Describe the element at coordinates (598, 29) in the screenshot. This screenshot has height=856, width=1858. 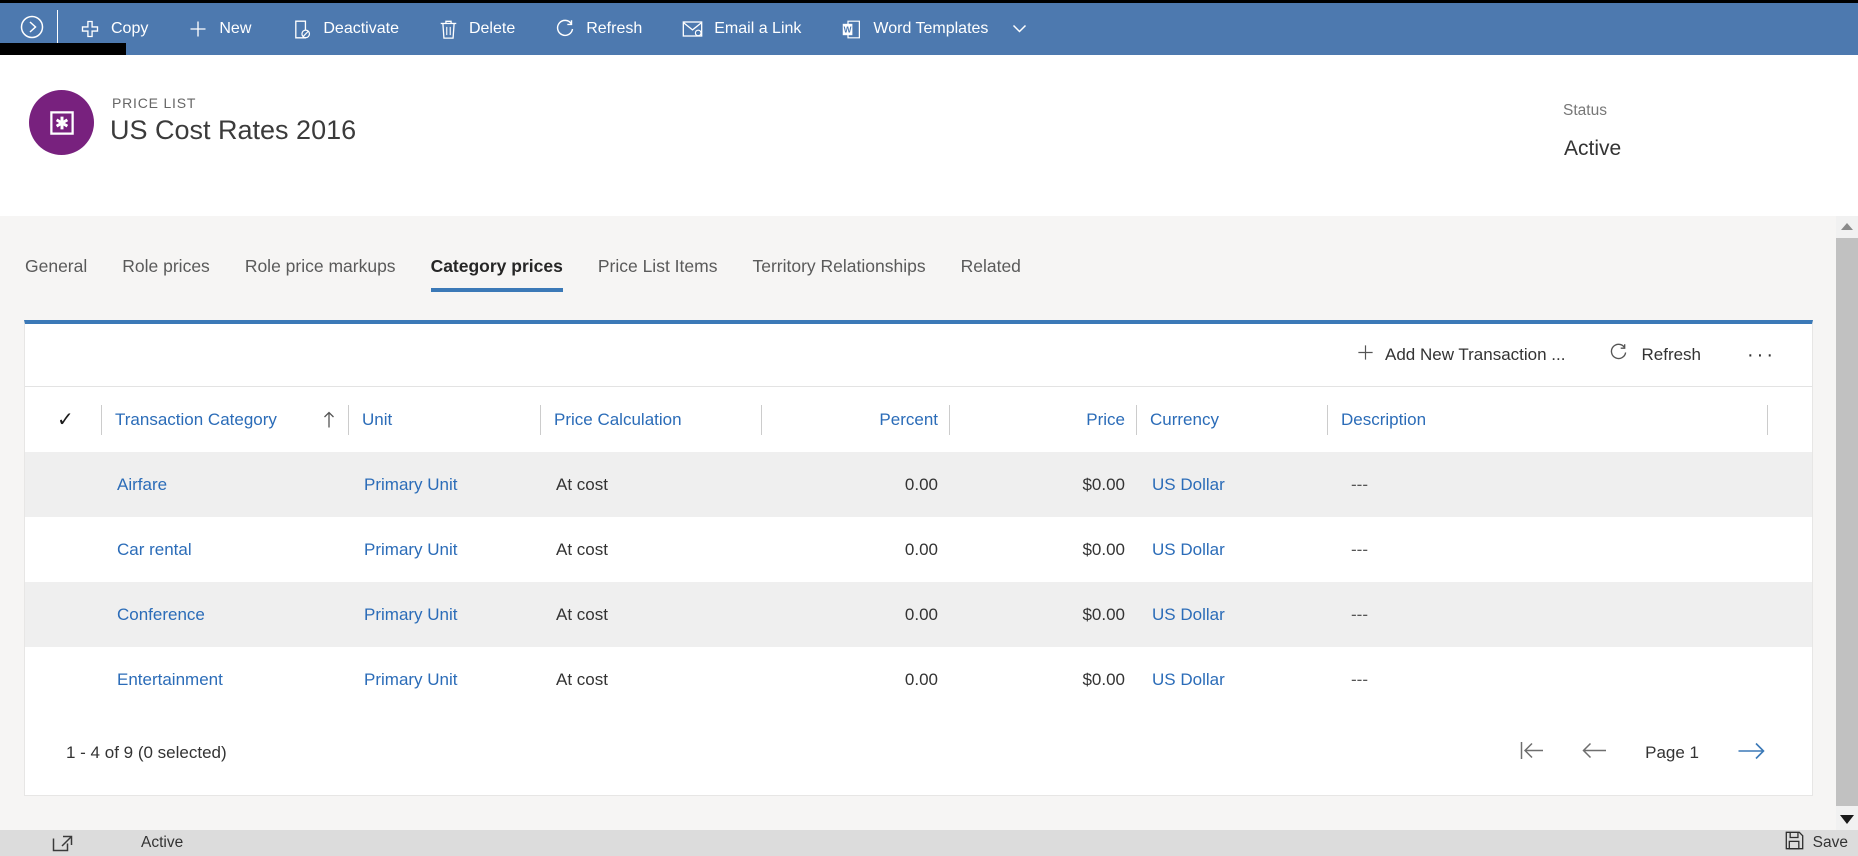
I see `refresh-button: Refresh` at that location.